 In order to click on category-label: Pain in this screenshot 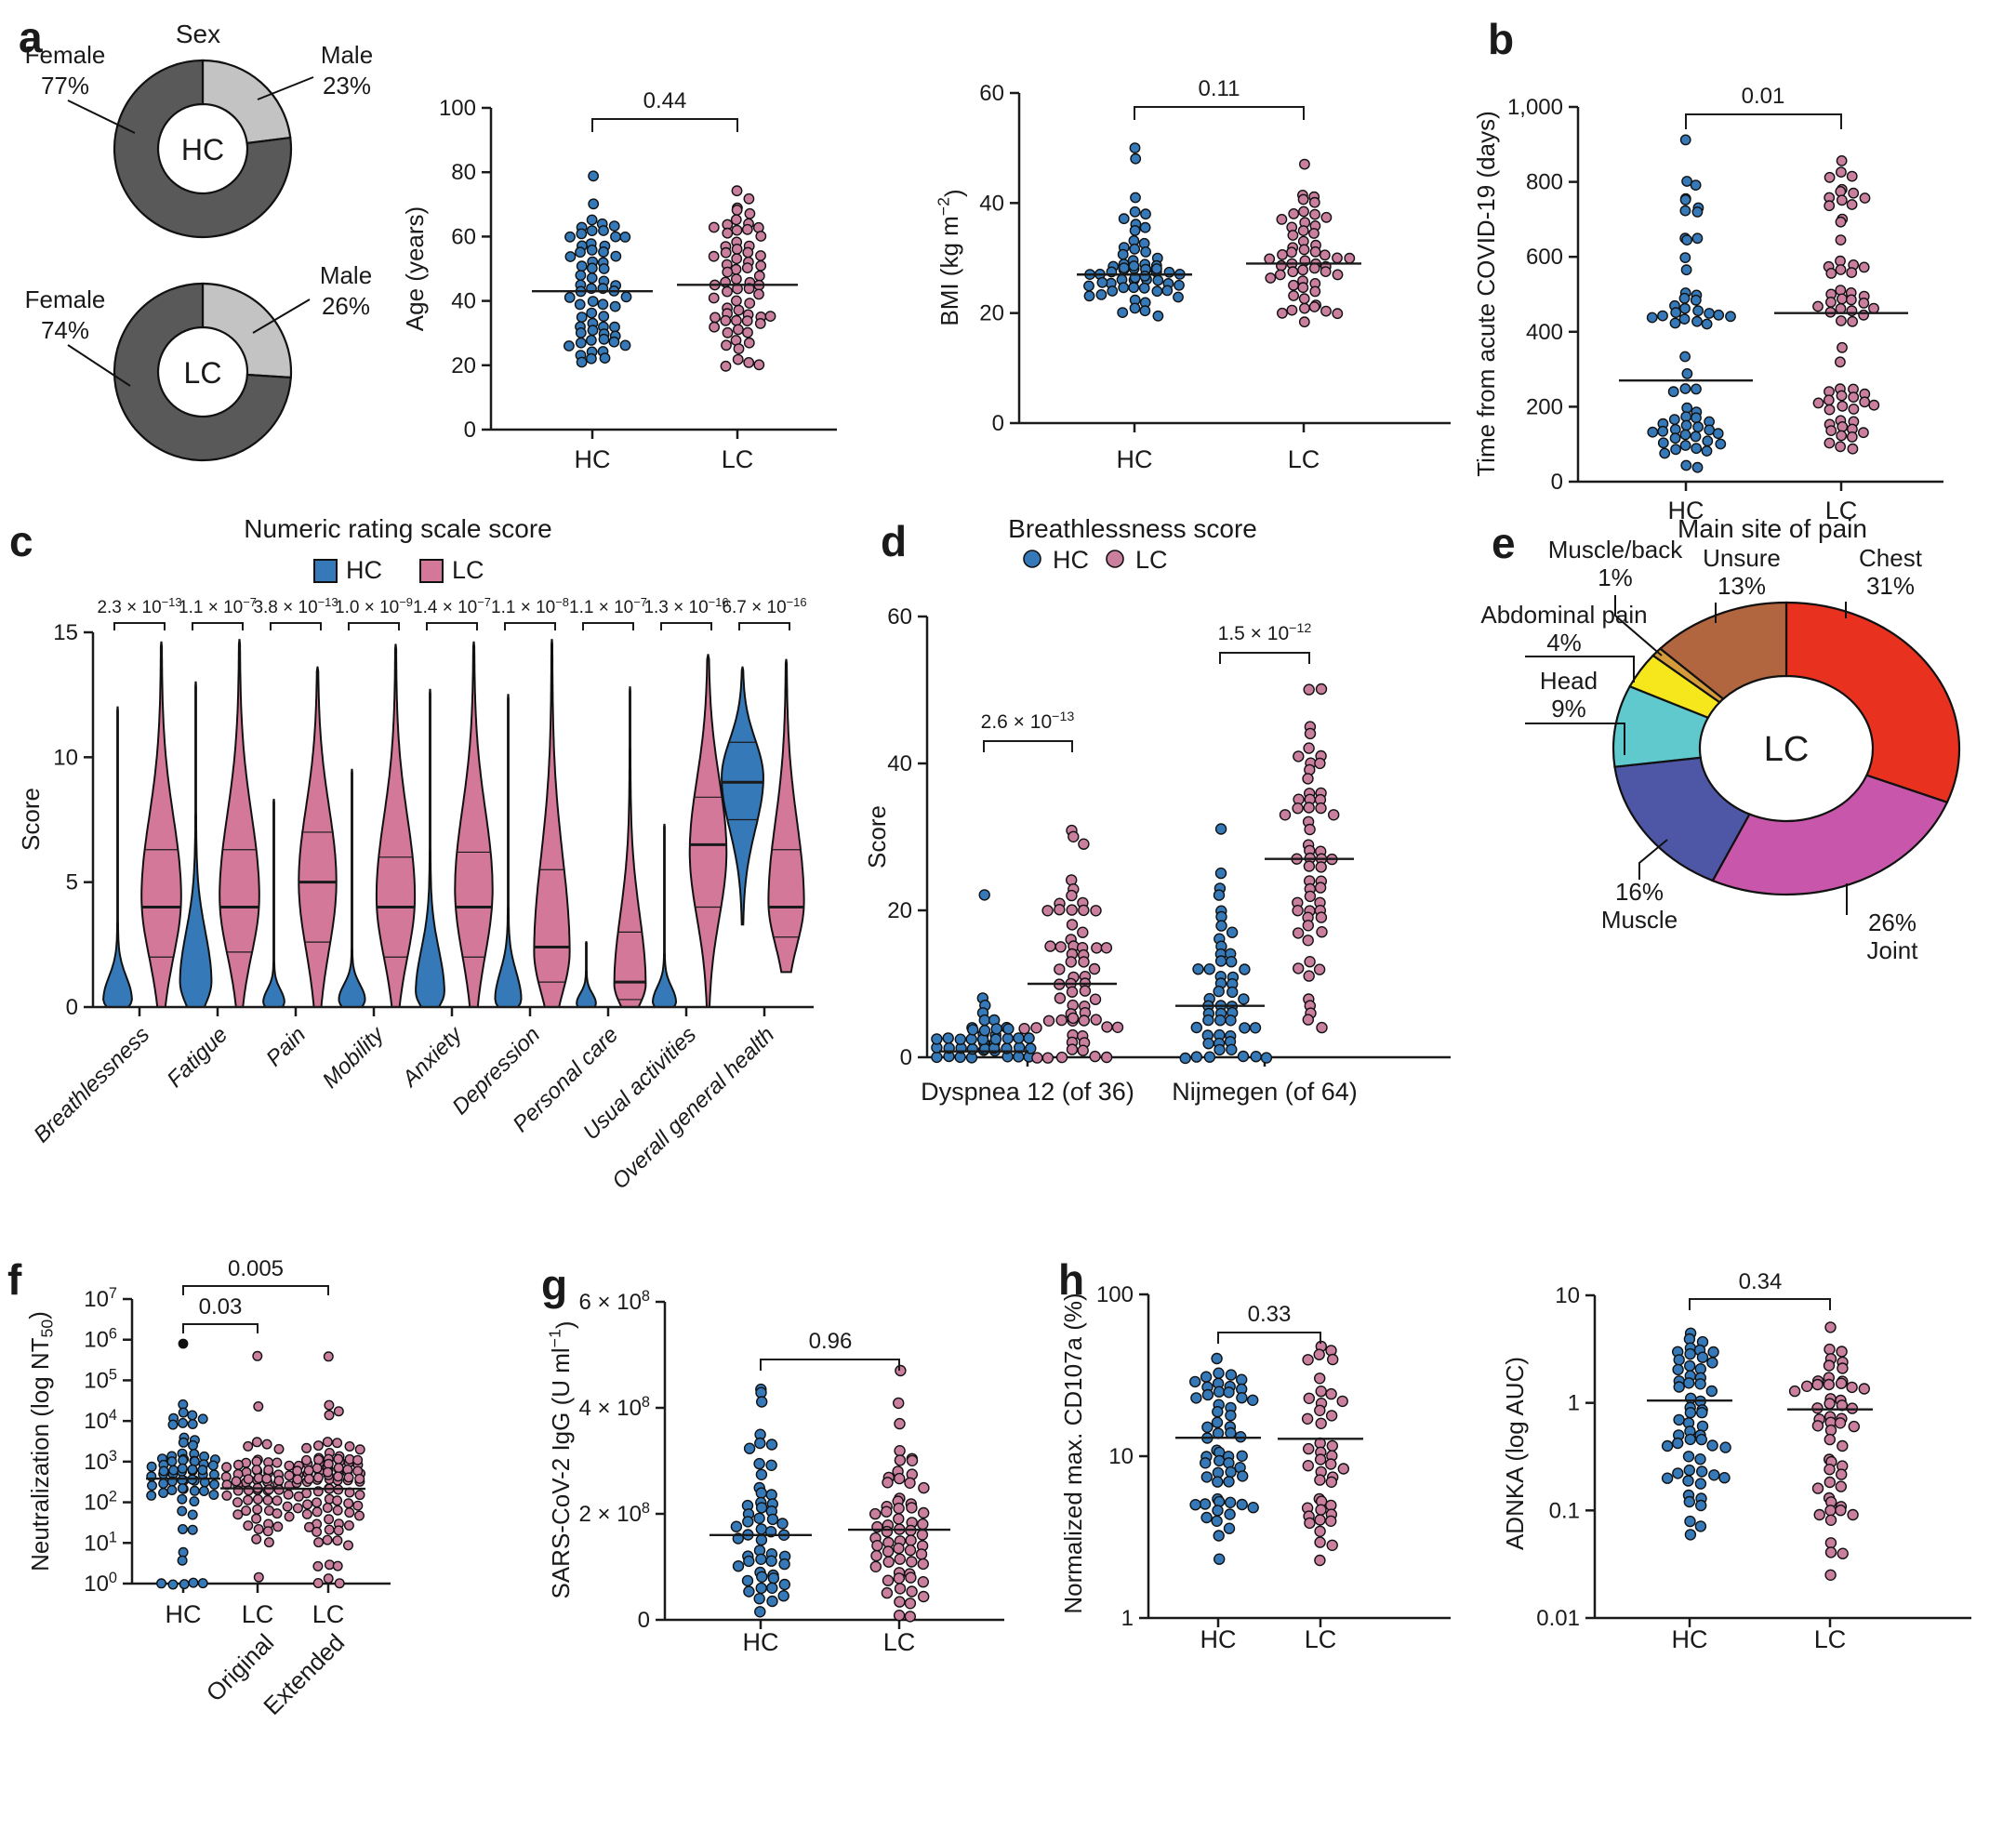, I will do `click(286, 1046)`.